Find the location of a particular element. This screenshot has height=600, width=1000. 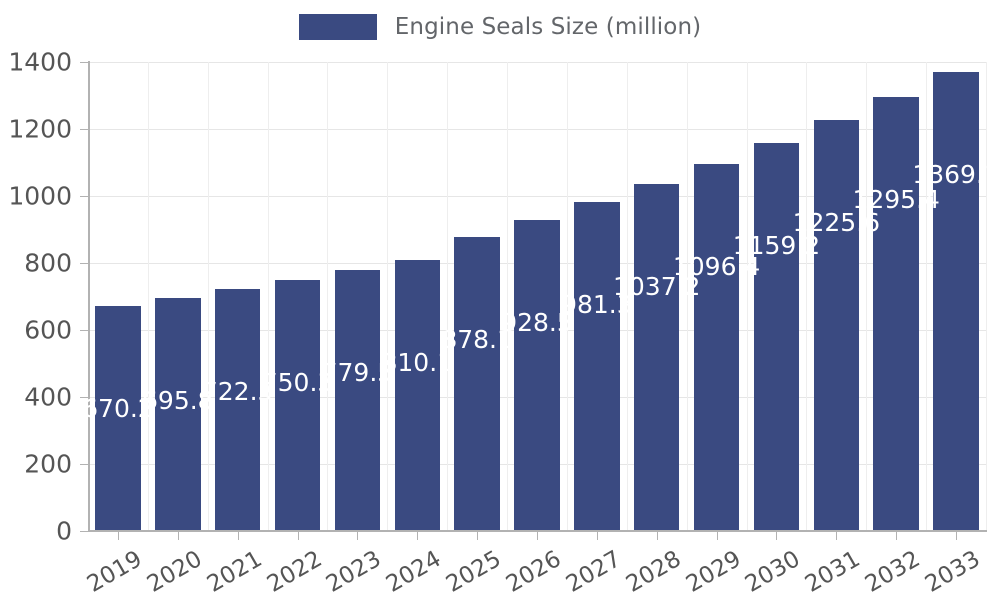

legend-label: Engine Seals Size (million) is located at coordinates (548, 27).